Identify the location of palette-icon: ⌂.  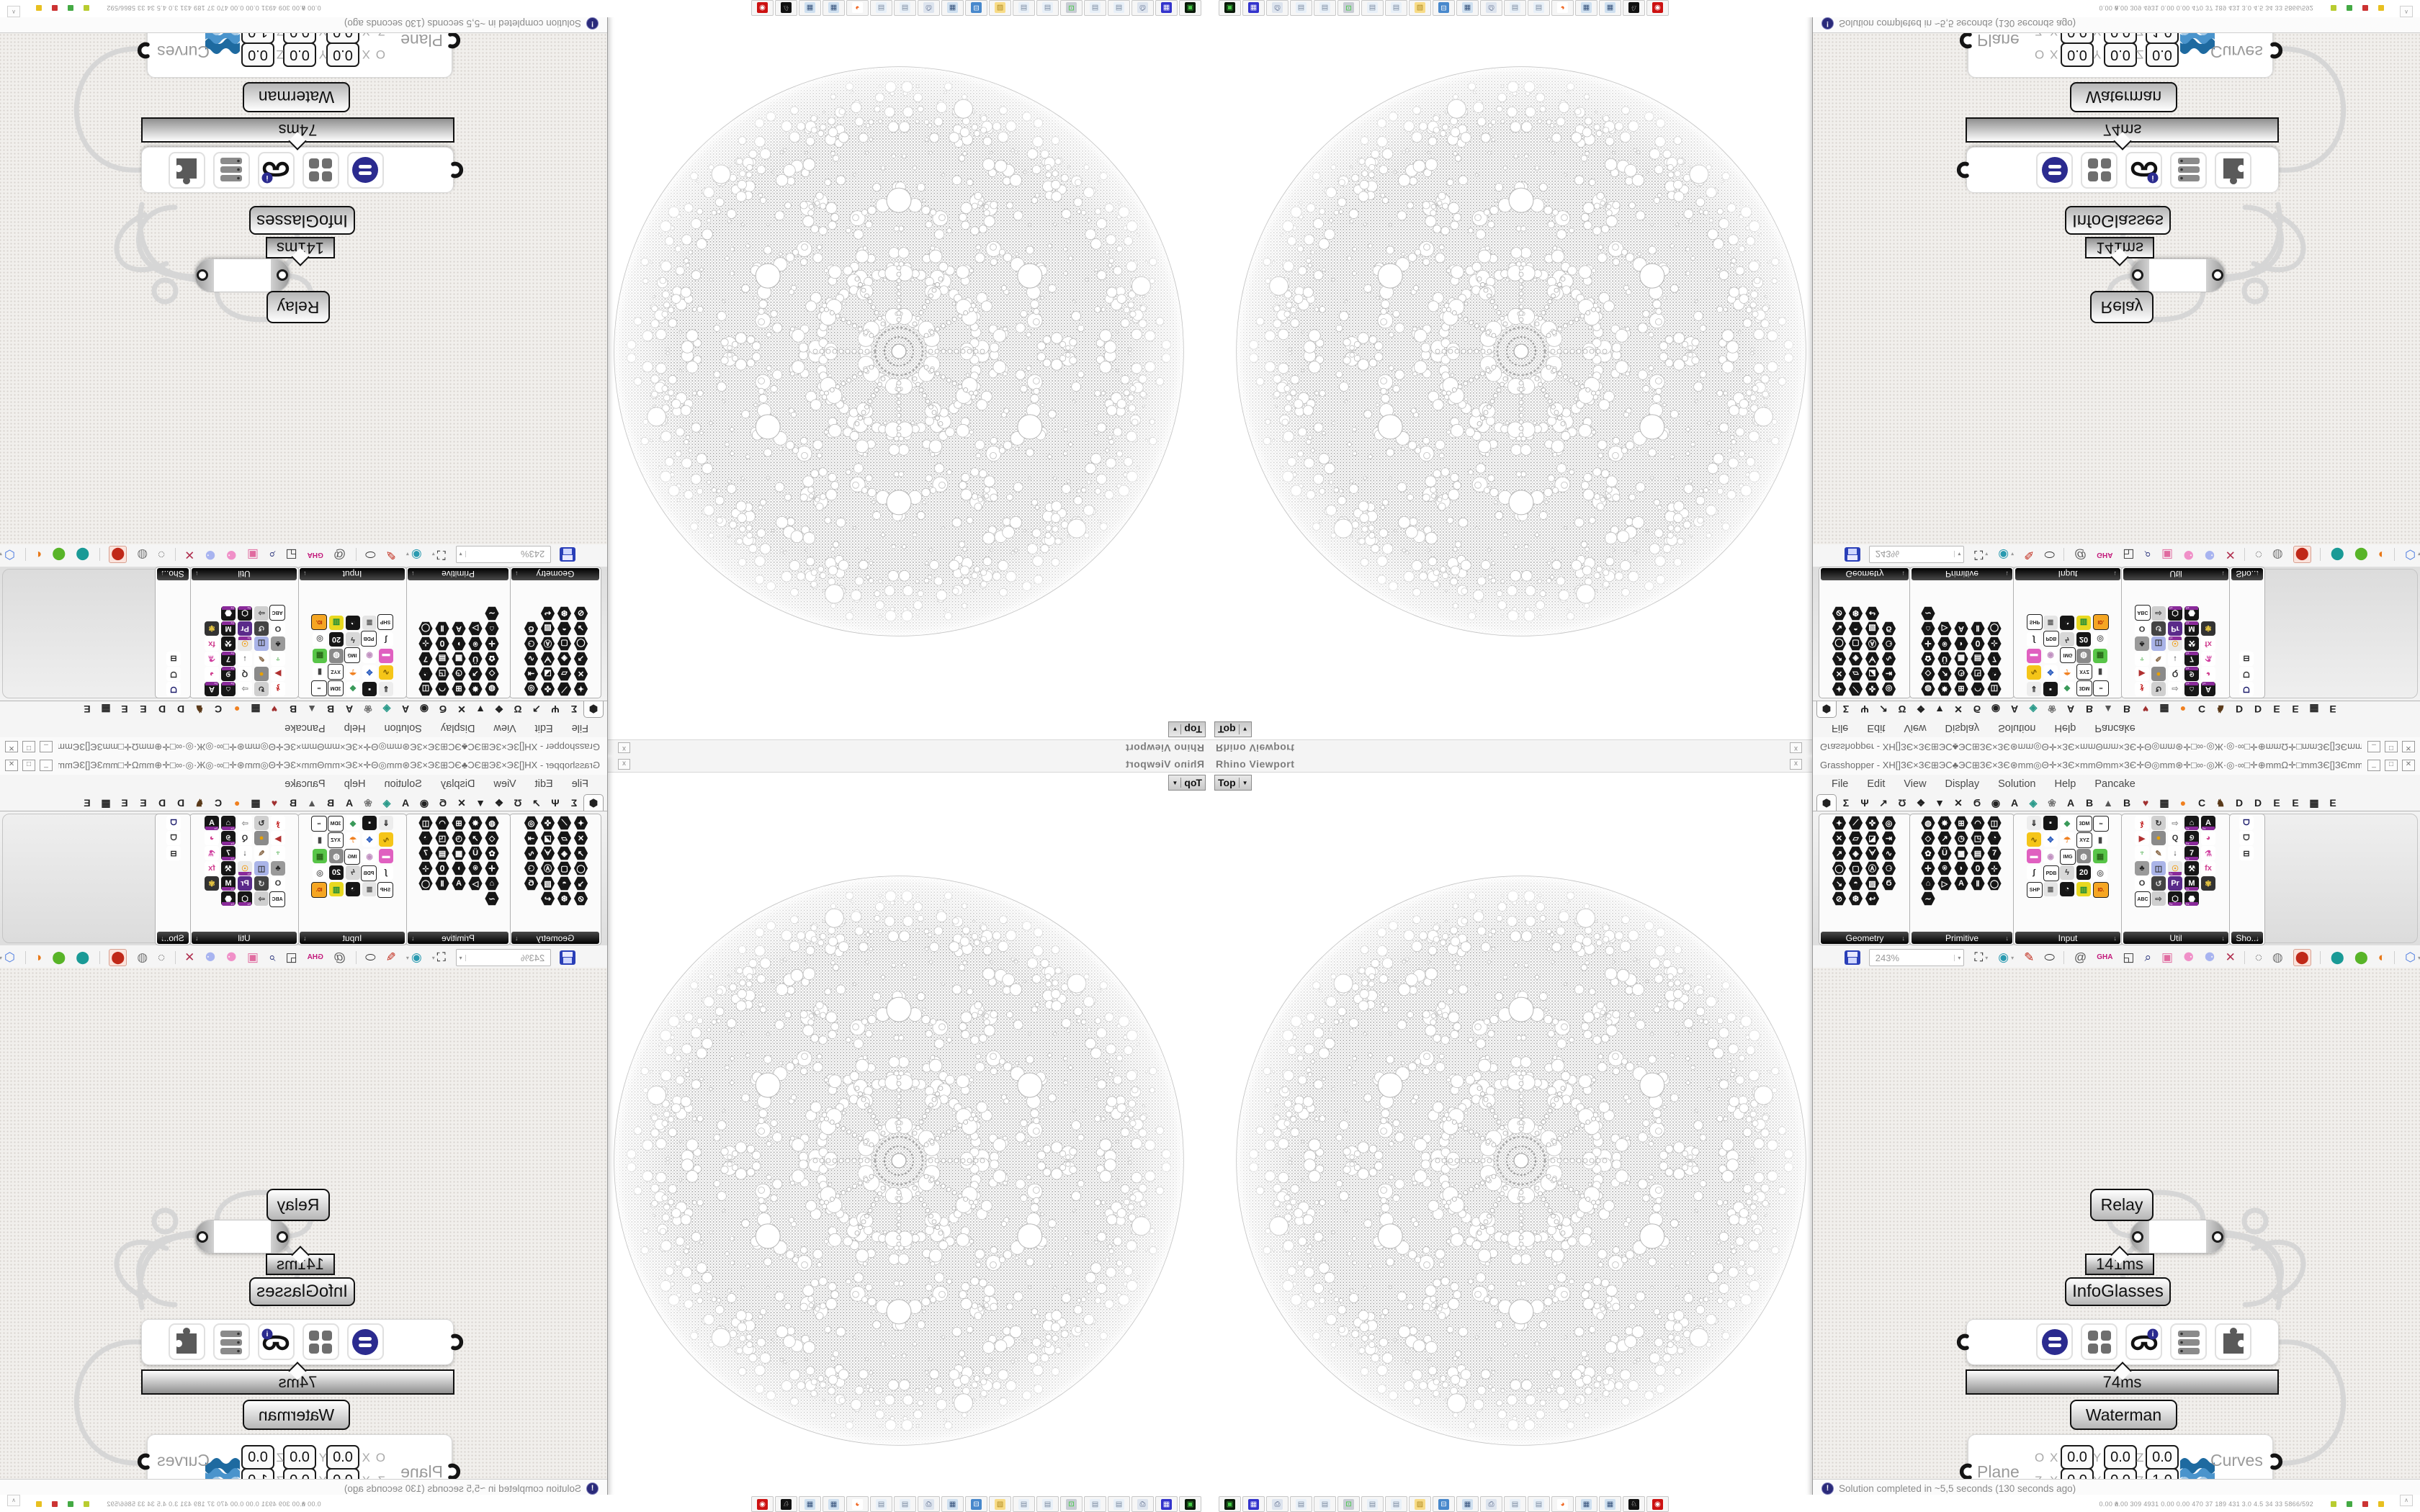
(492, 628).